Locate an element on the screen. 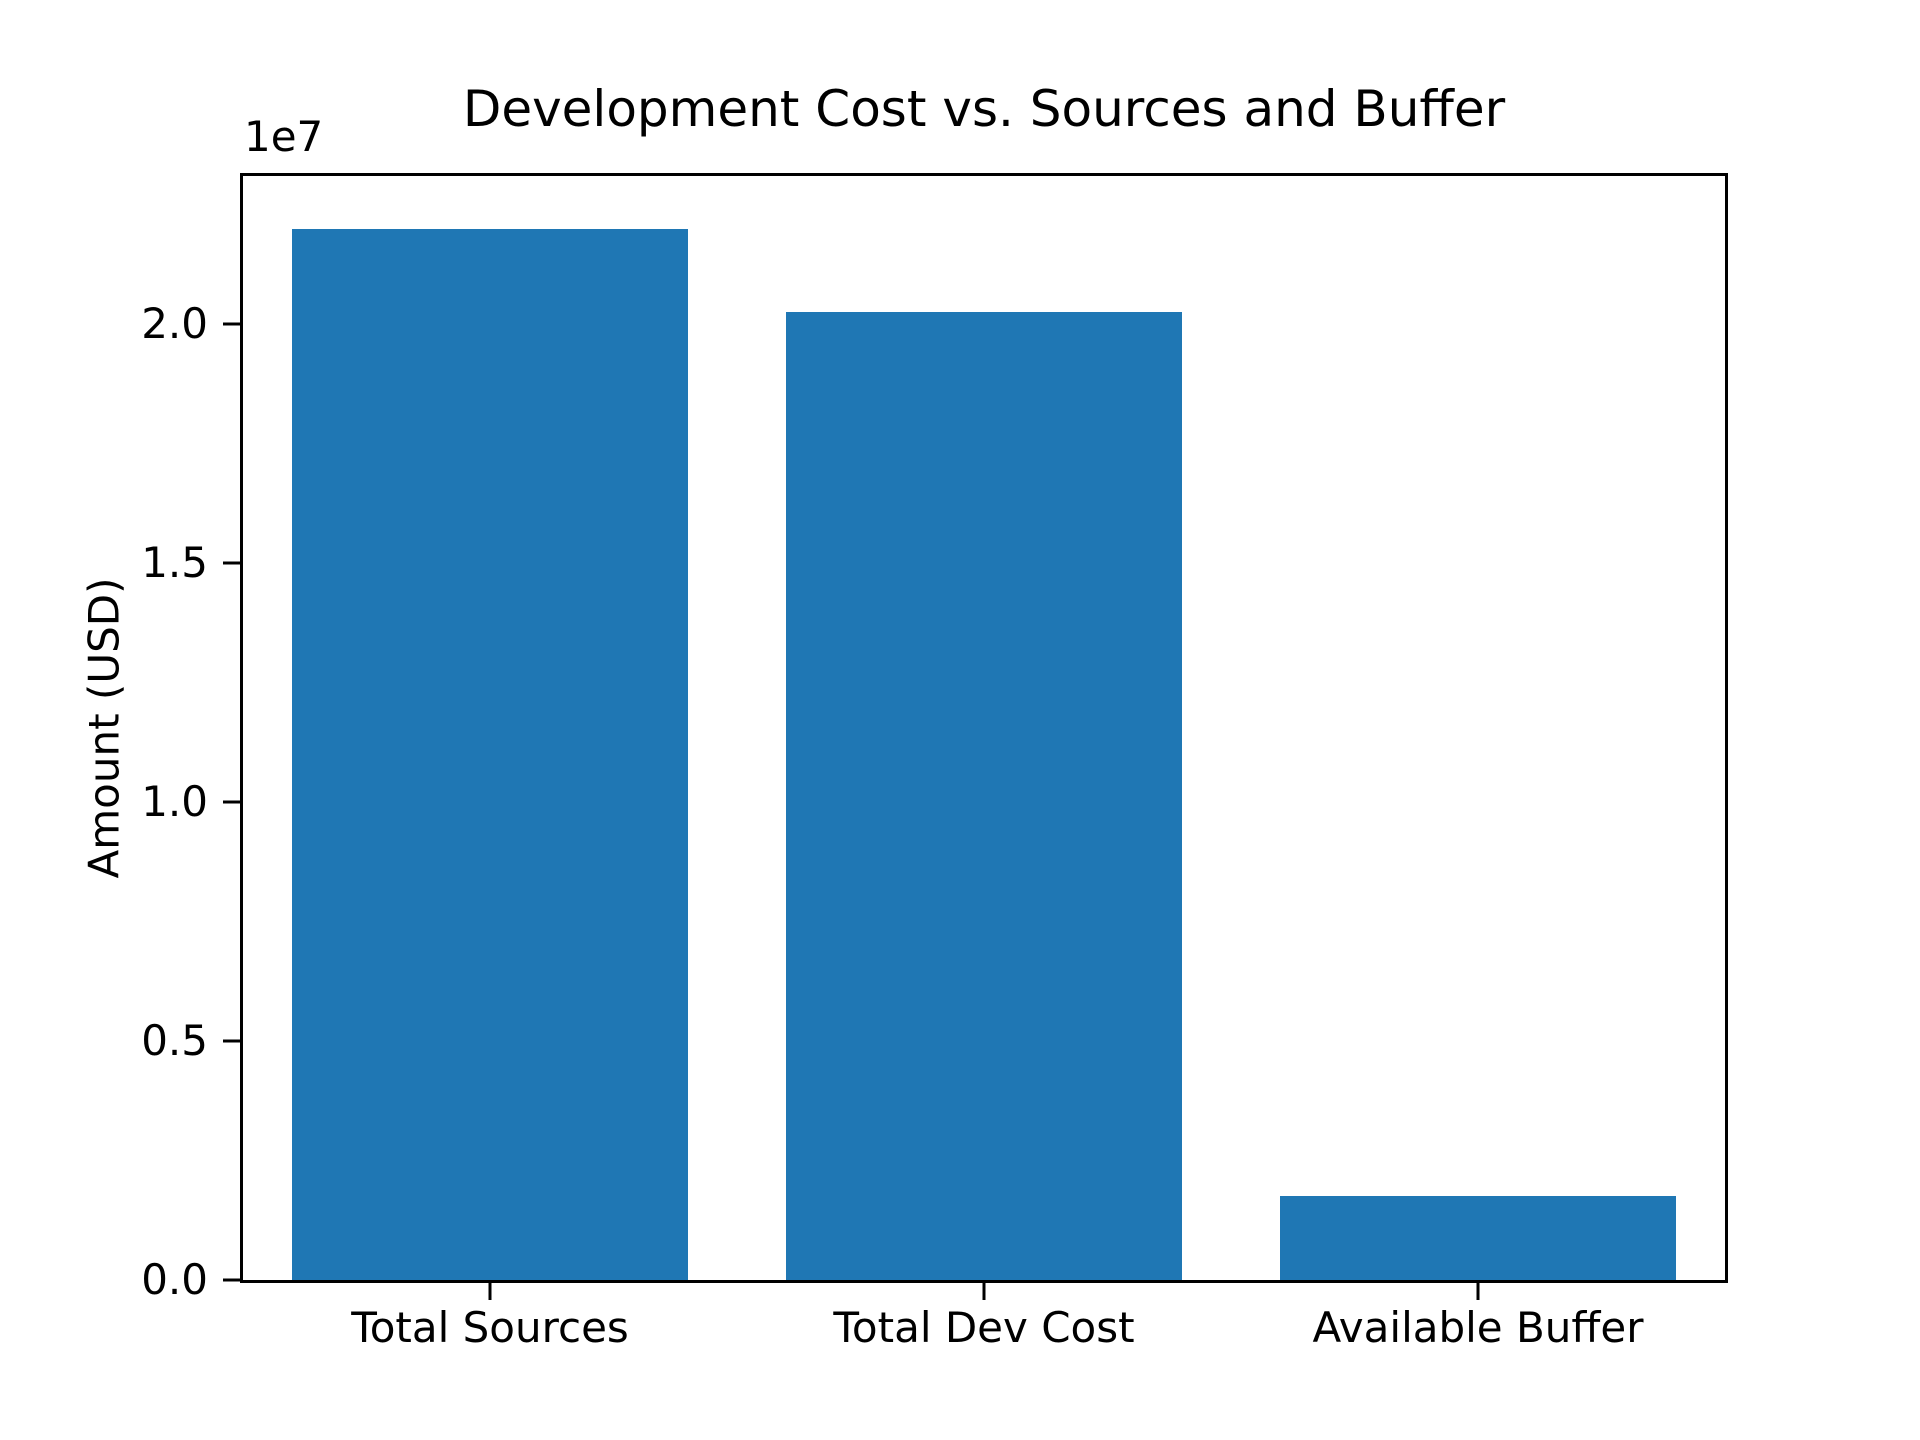  y-axis-label: Amount (USD) is located at coordinates (104, 728).